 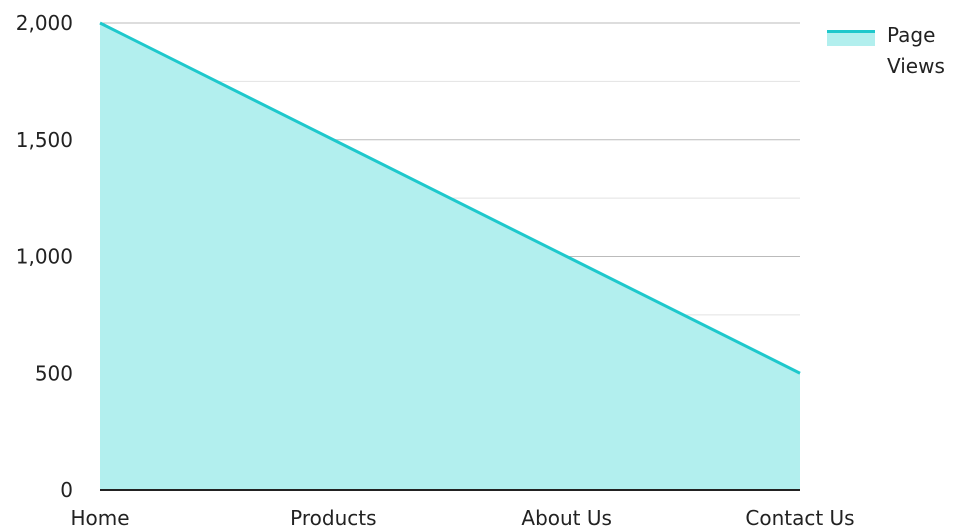 I want to click on y-tick-label: 500, so click(x=54, y=373).